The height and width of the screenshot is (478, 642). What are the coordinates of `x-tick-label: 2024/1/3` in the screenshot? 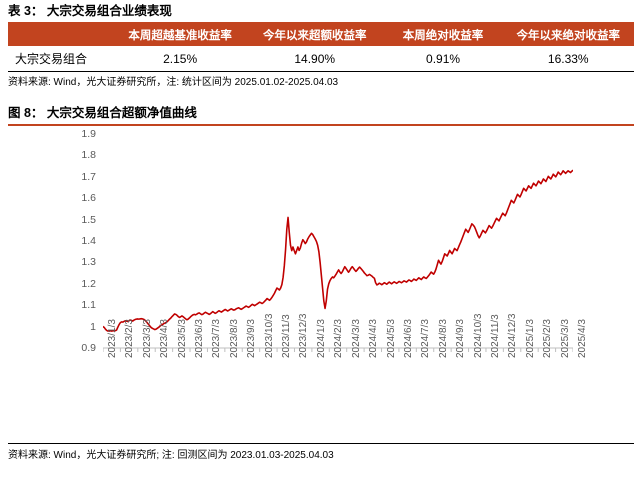 It's located at (321, 338).